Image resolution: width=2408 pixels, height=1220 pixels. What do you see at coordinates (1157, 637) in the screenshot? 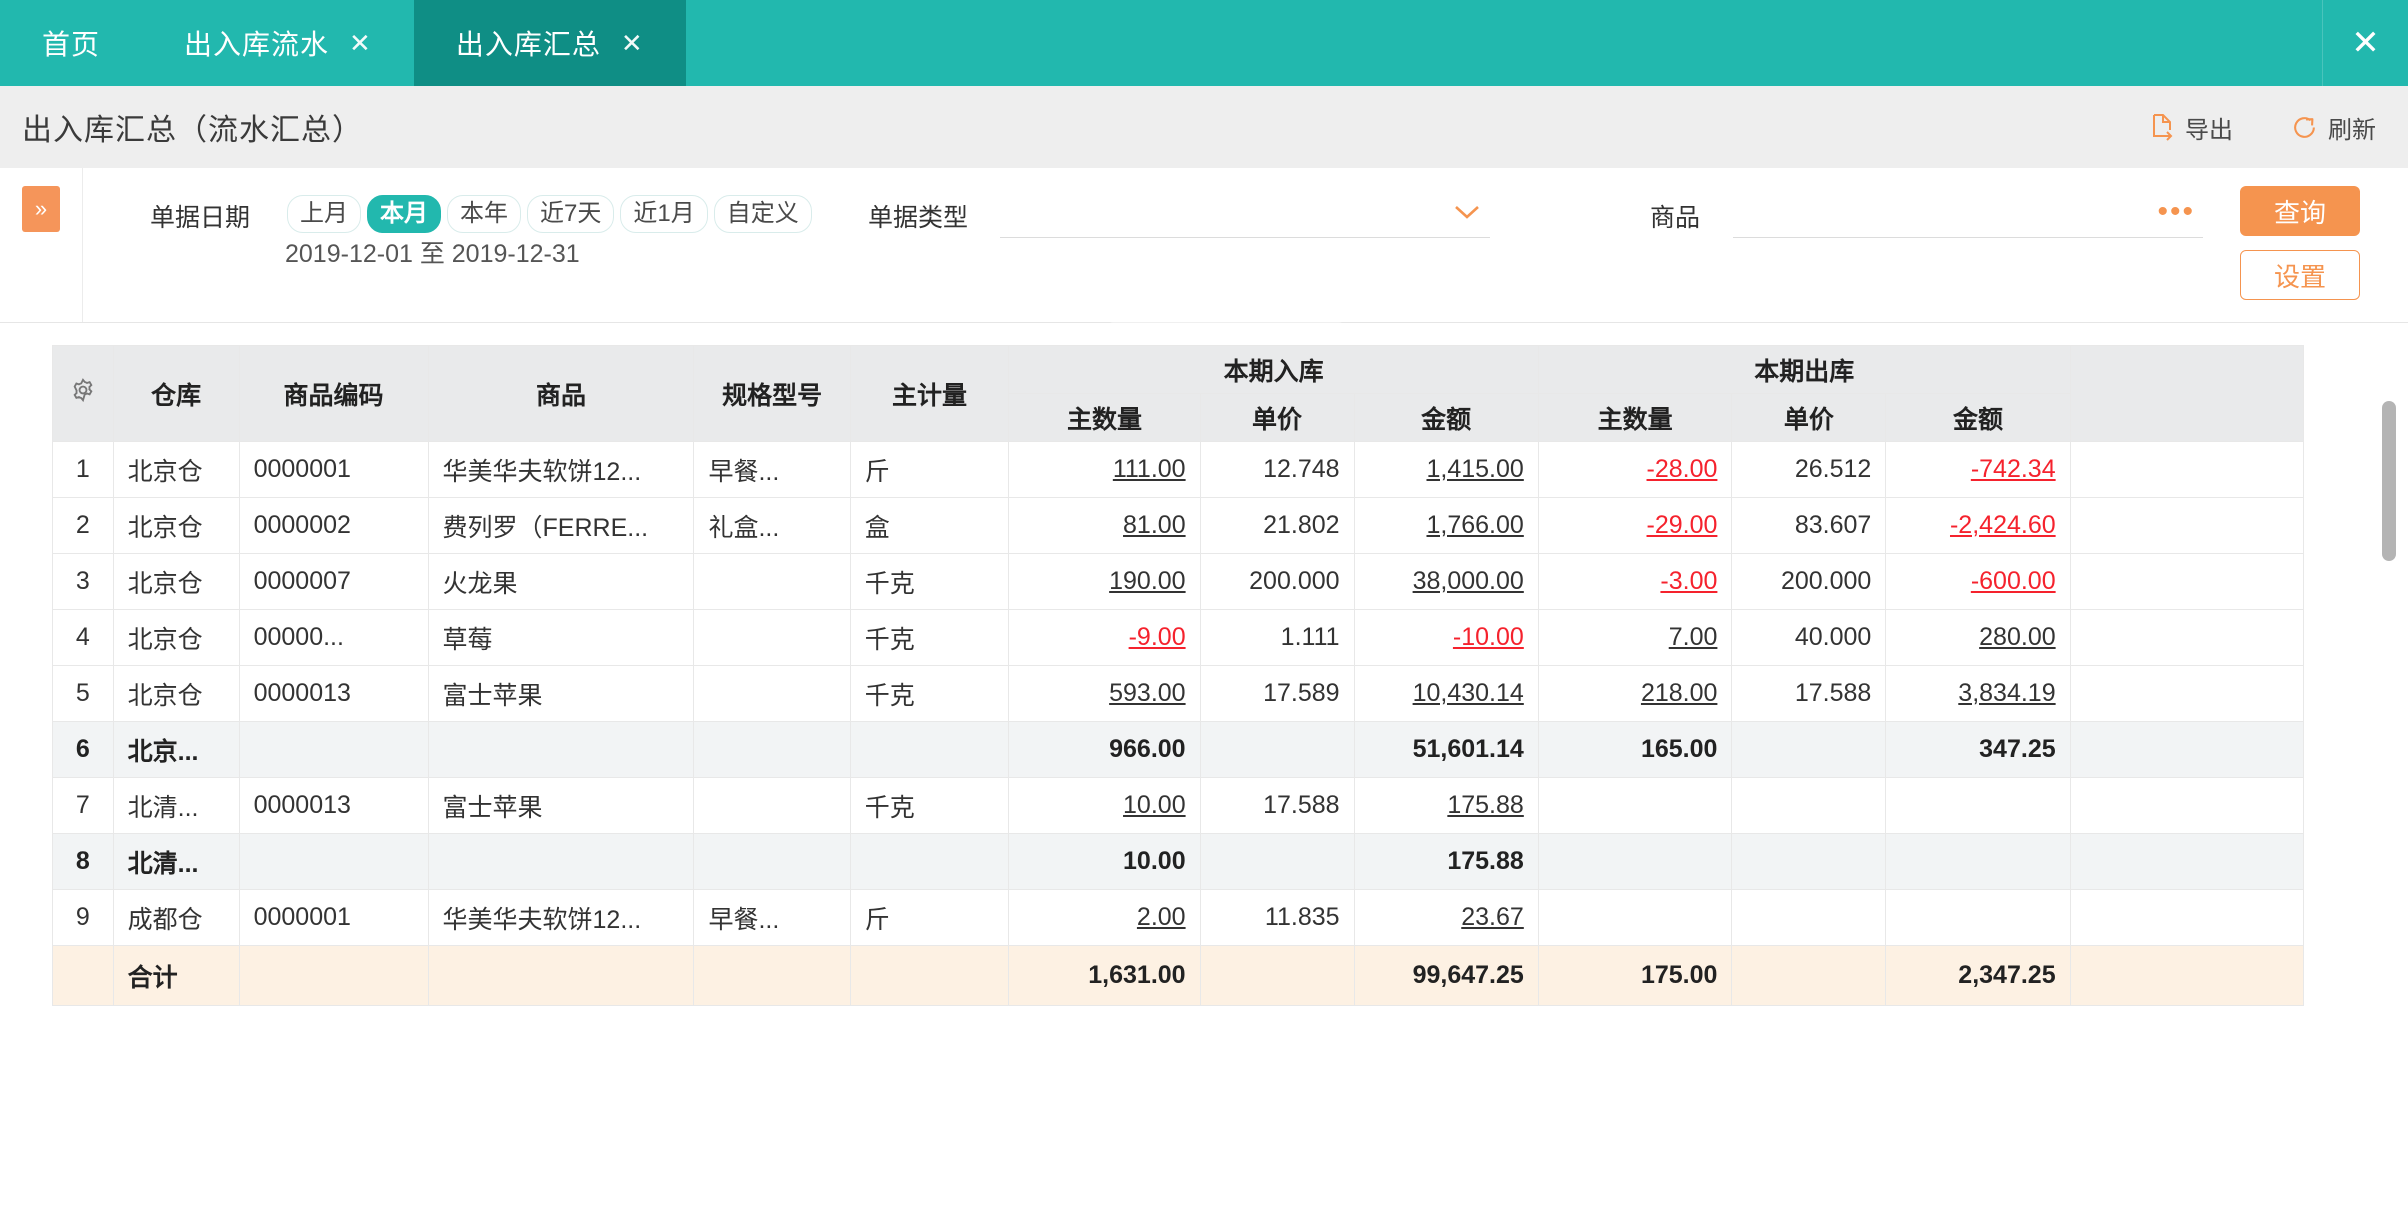
I see `cell-in-qty-value: -9.00` at bounding box center [1157, 637].